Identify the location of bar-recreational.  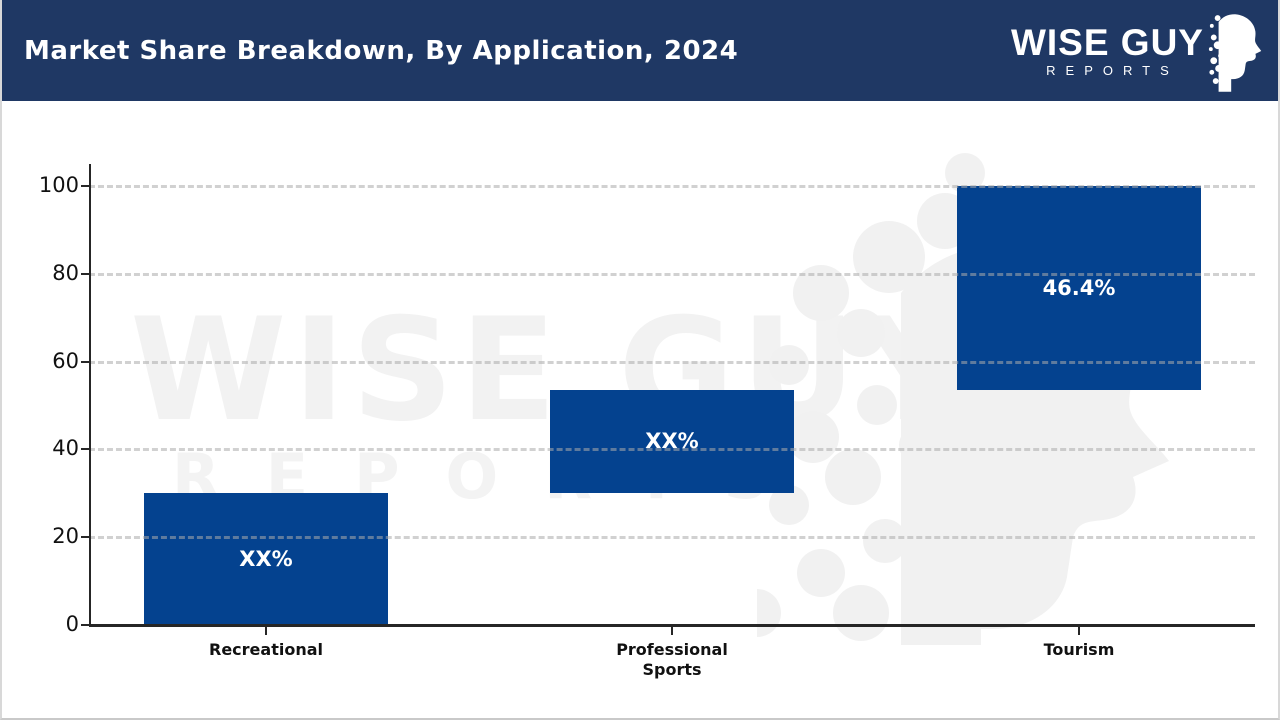
(266, 559).